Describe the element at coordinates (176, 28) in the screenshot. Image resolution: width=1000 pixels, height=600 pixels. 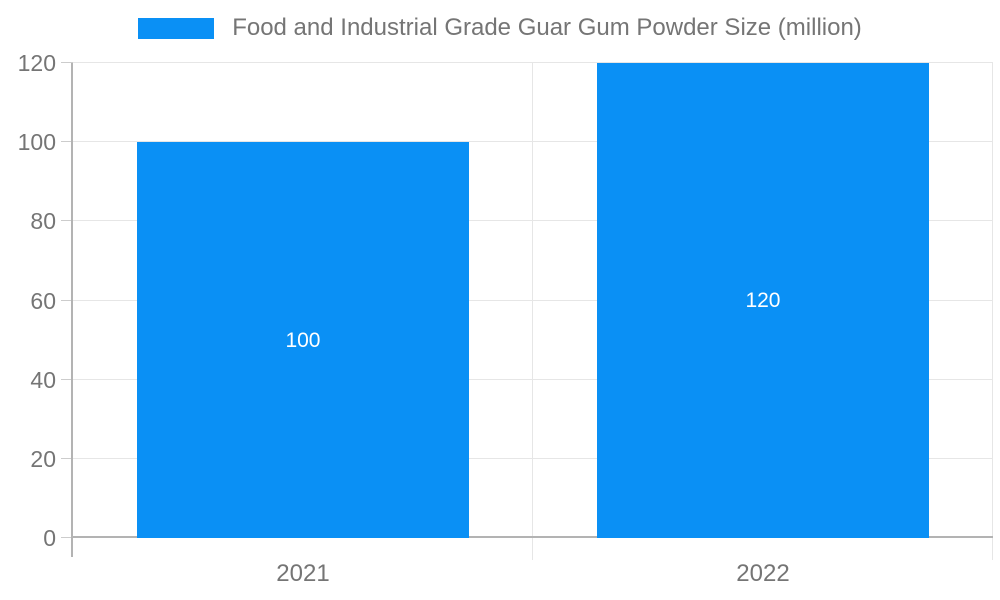
I see `legend-swatch` at that location.